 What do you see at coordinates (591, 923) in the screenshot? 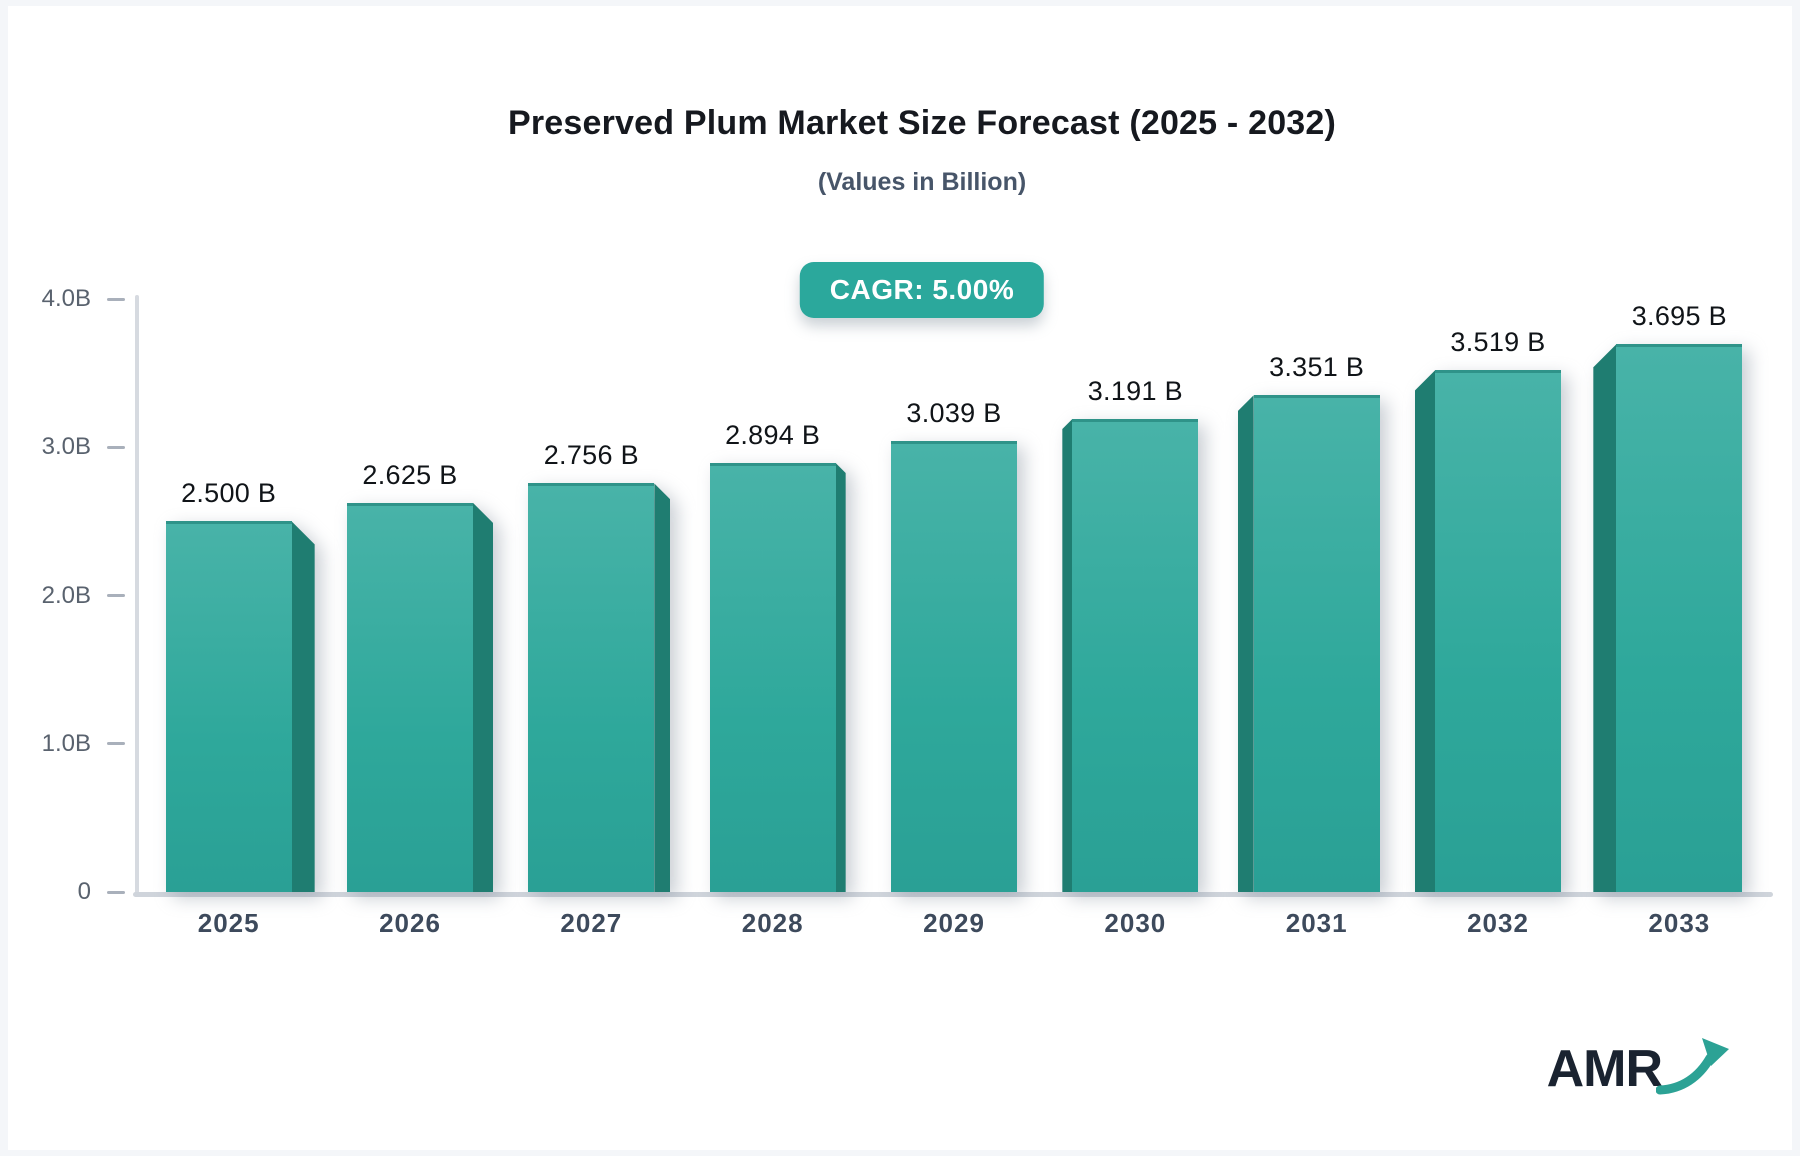
I see `x-axis-label-2027: 2027` at bounding box center [591, 923].